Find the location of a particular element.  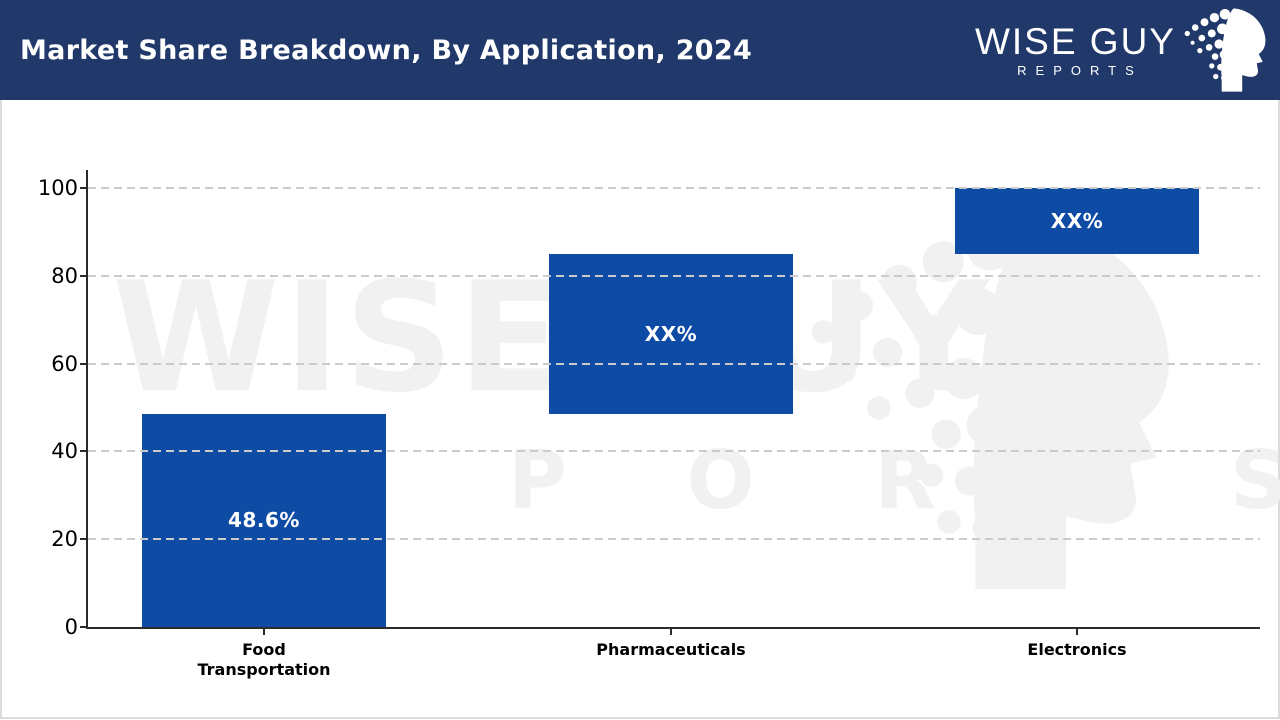

logo-subtitle: REPORTS is located at coordinates (1080, 70).